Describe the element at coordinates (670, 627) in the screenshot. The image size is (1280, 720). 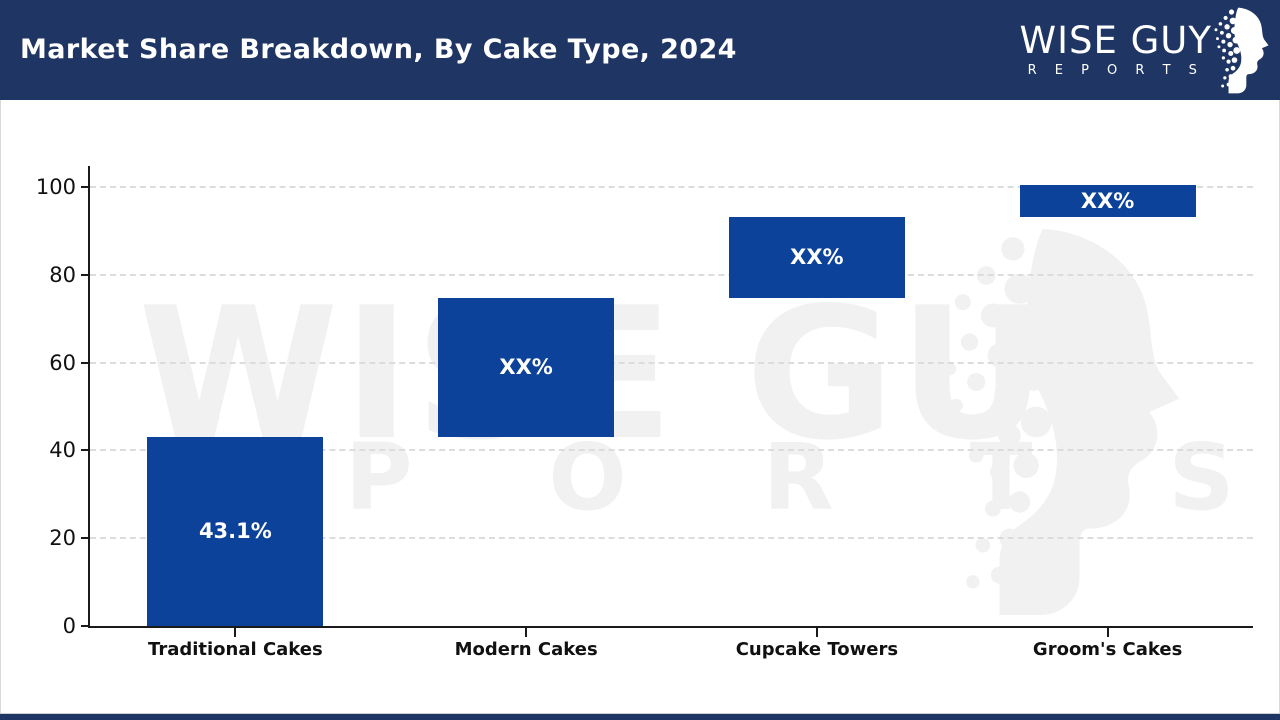
I see `x-axis-line` at that location.